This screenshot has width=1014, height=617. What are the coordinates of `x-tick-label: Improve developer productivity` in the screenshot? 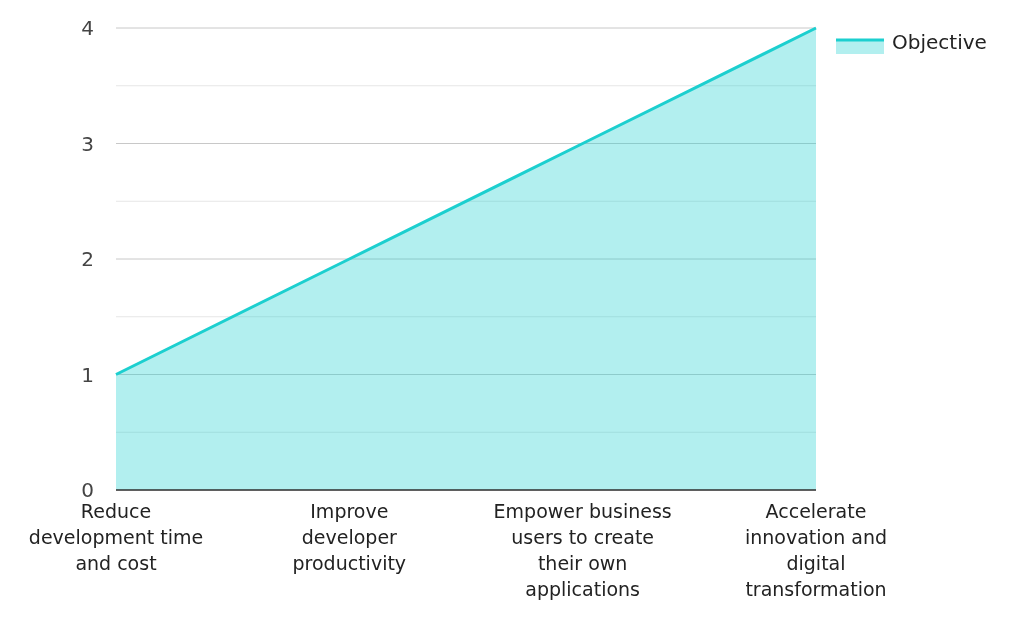 It's located at (349, 537).